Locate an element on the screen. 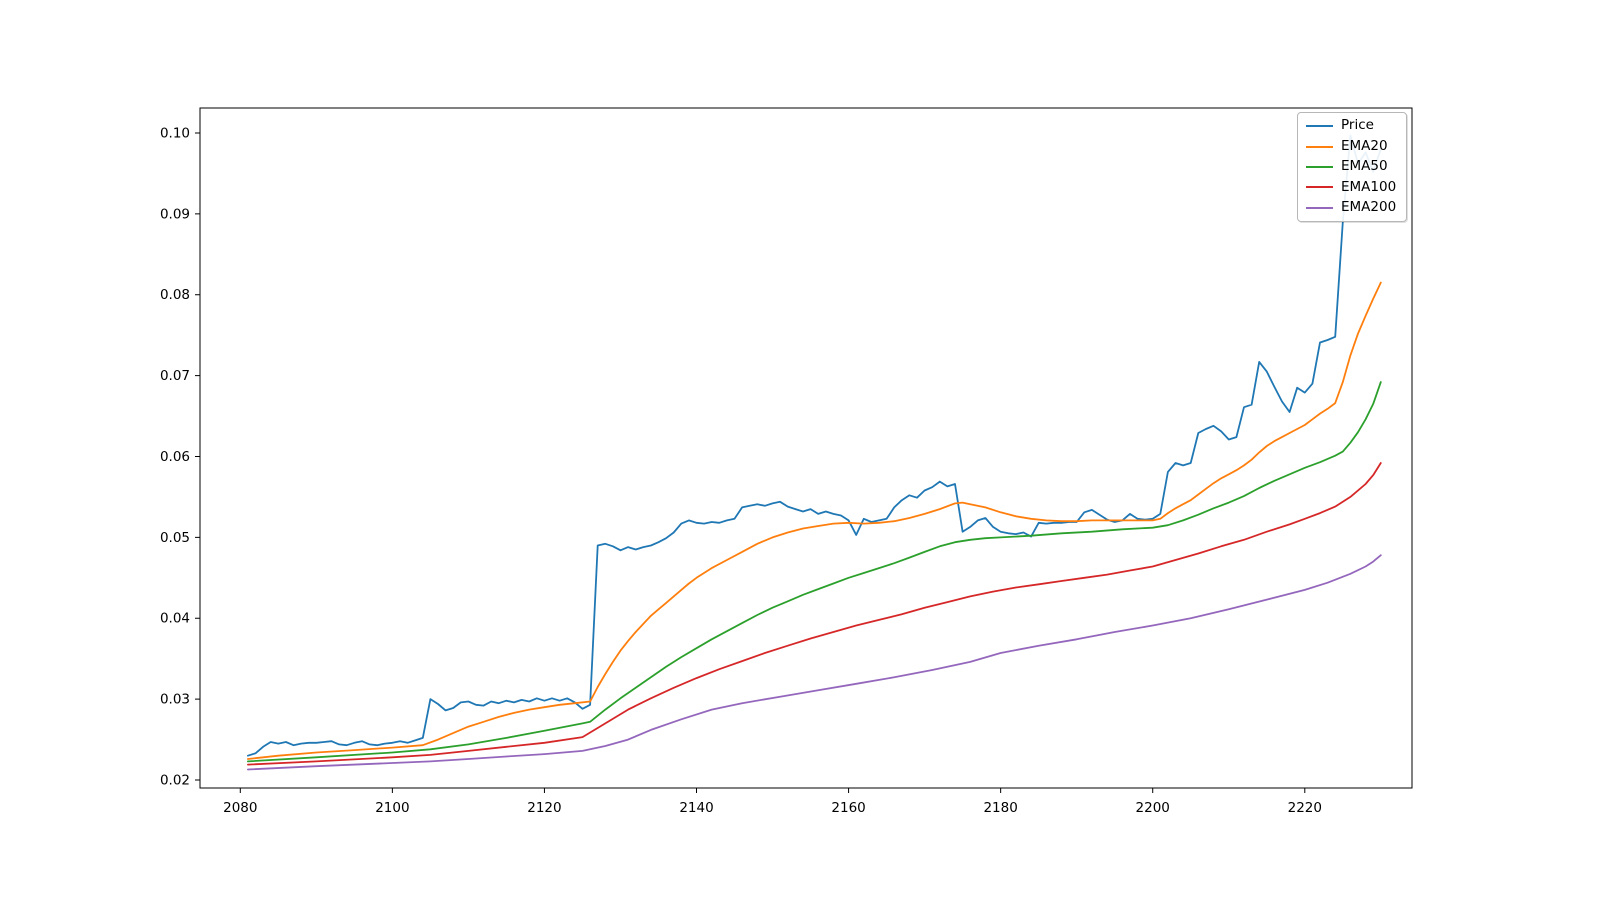 This screenshot has width=1600, height=900. legend-label: Price is located at coordinates (1357, 125).